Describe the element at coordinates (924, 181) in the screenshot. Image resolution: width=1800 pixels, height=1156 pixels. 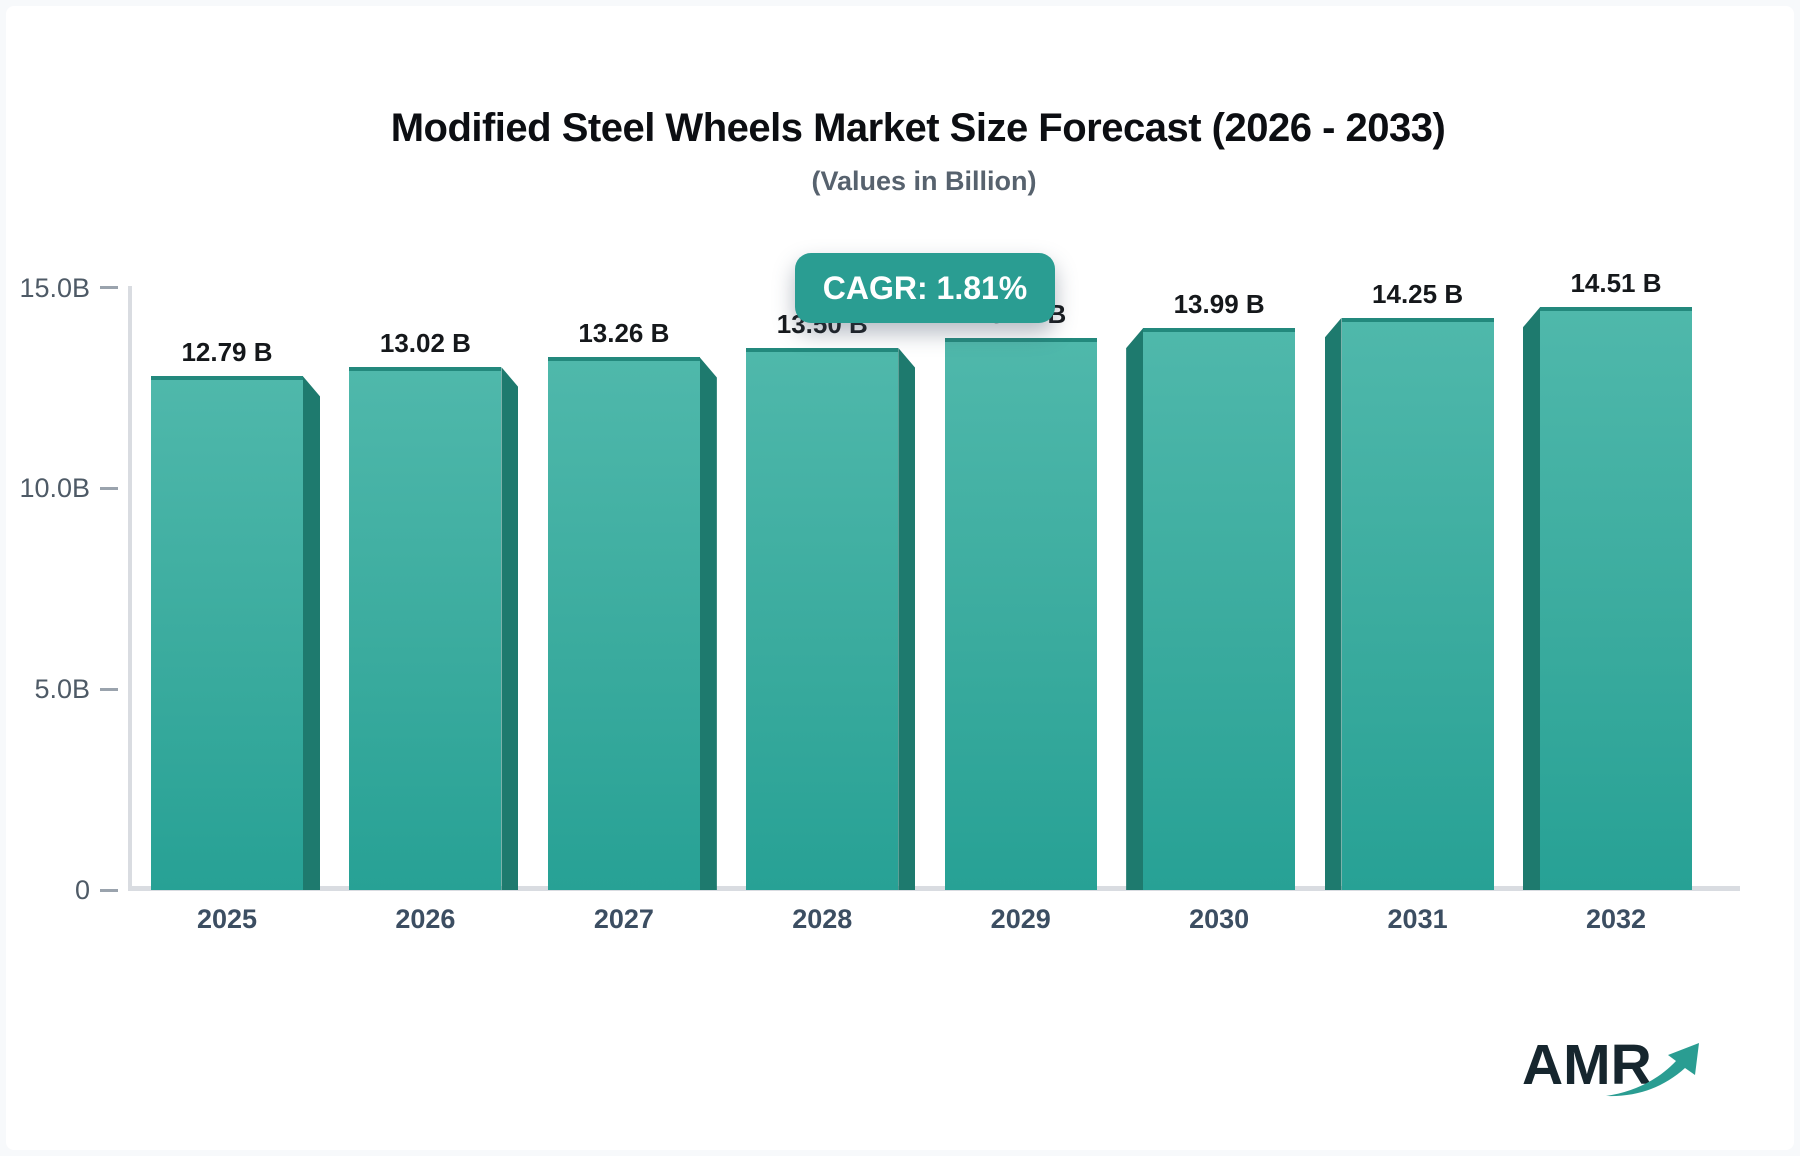
I see `chart-subtitle: (Values in Billion)` at that location.